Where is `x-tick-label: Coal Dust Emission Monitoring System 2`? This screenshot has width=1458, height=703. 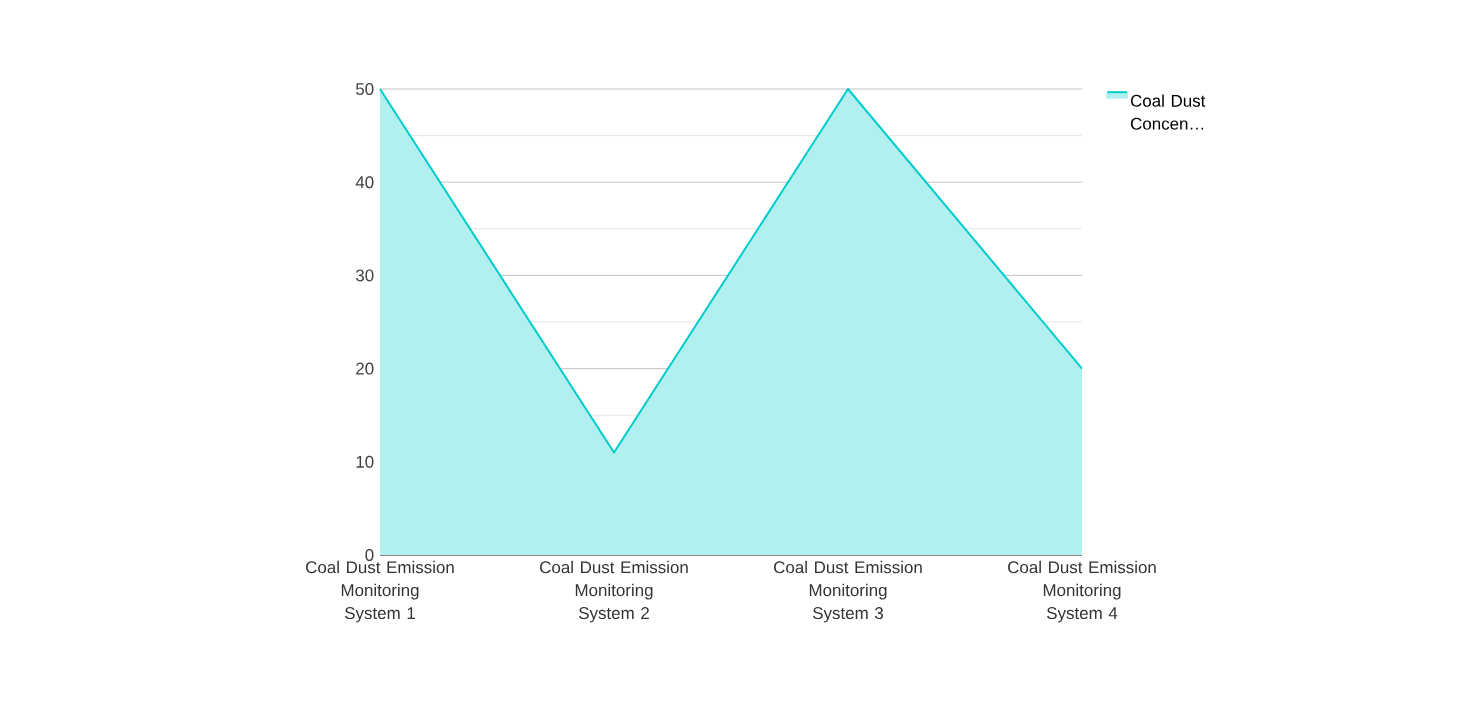 x-tick-label: Coal Dust Emission Monitoring System 2 is located at coordinates (614, 591).